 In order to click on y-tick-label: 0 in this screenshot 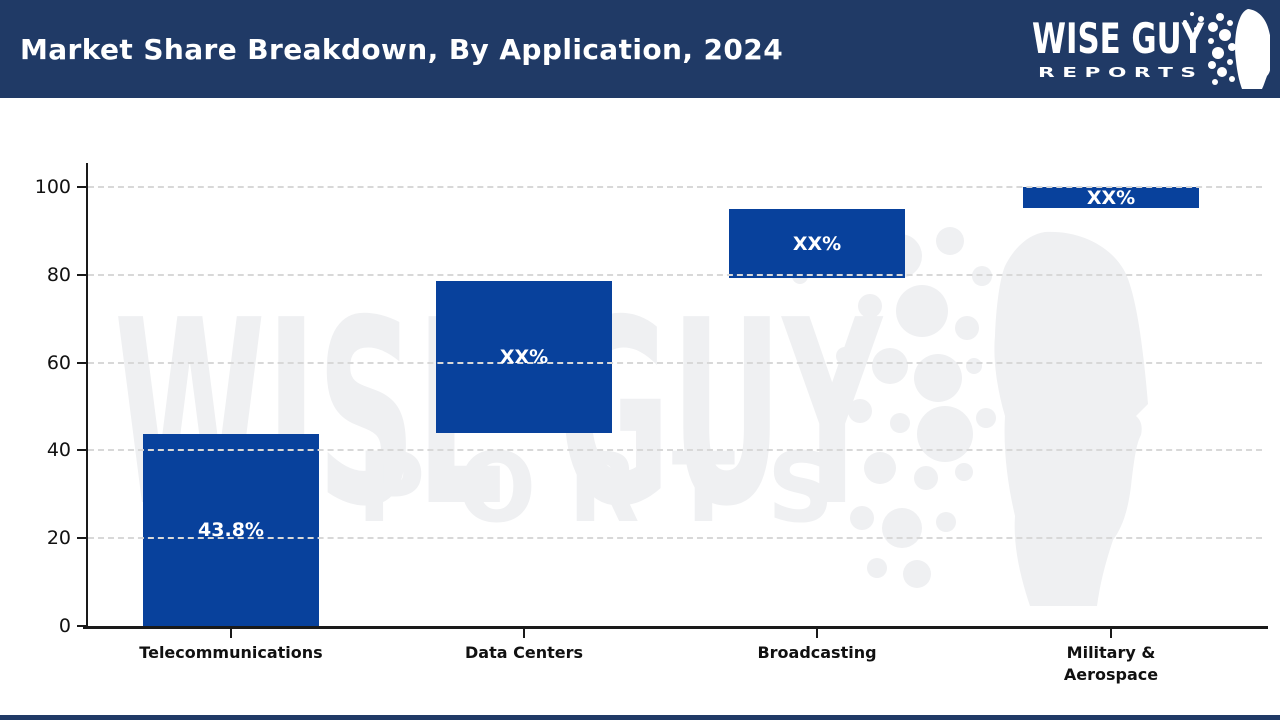, I will do `click(64, 626)`.